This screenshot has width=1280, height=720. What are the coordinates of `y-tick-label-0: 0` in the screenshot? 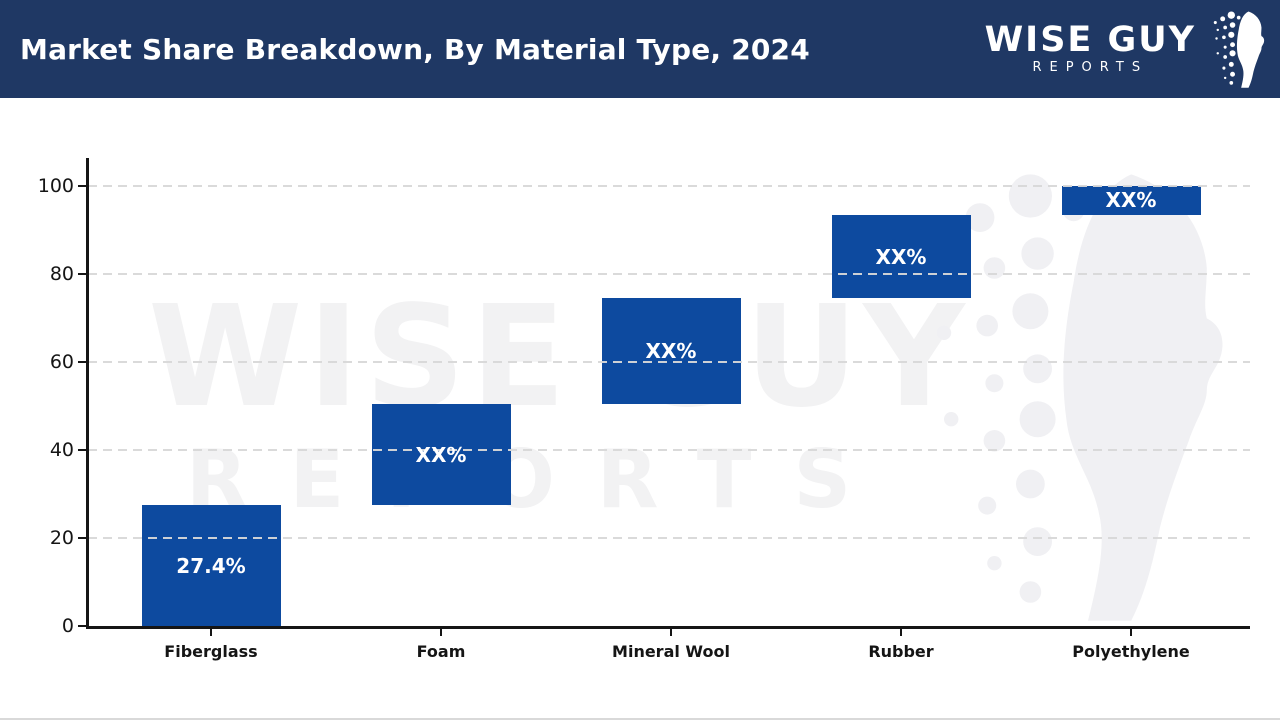 It's located at (67, 626).